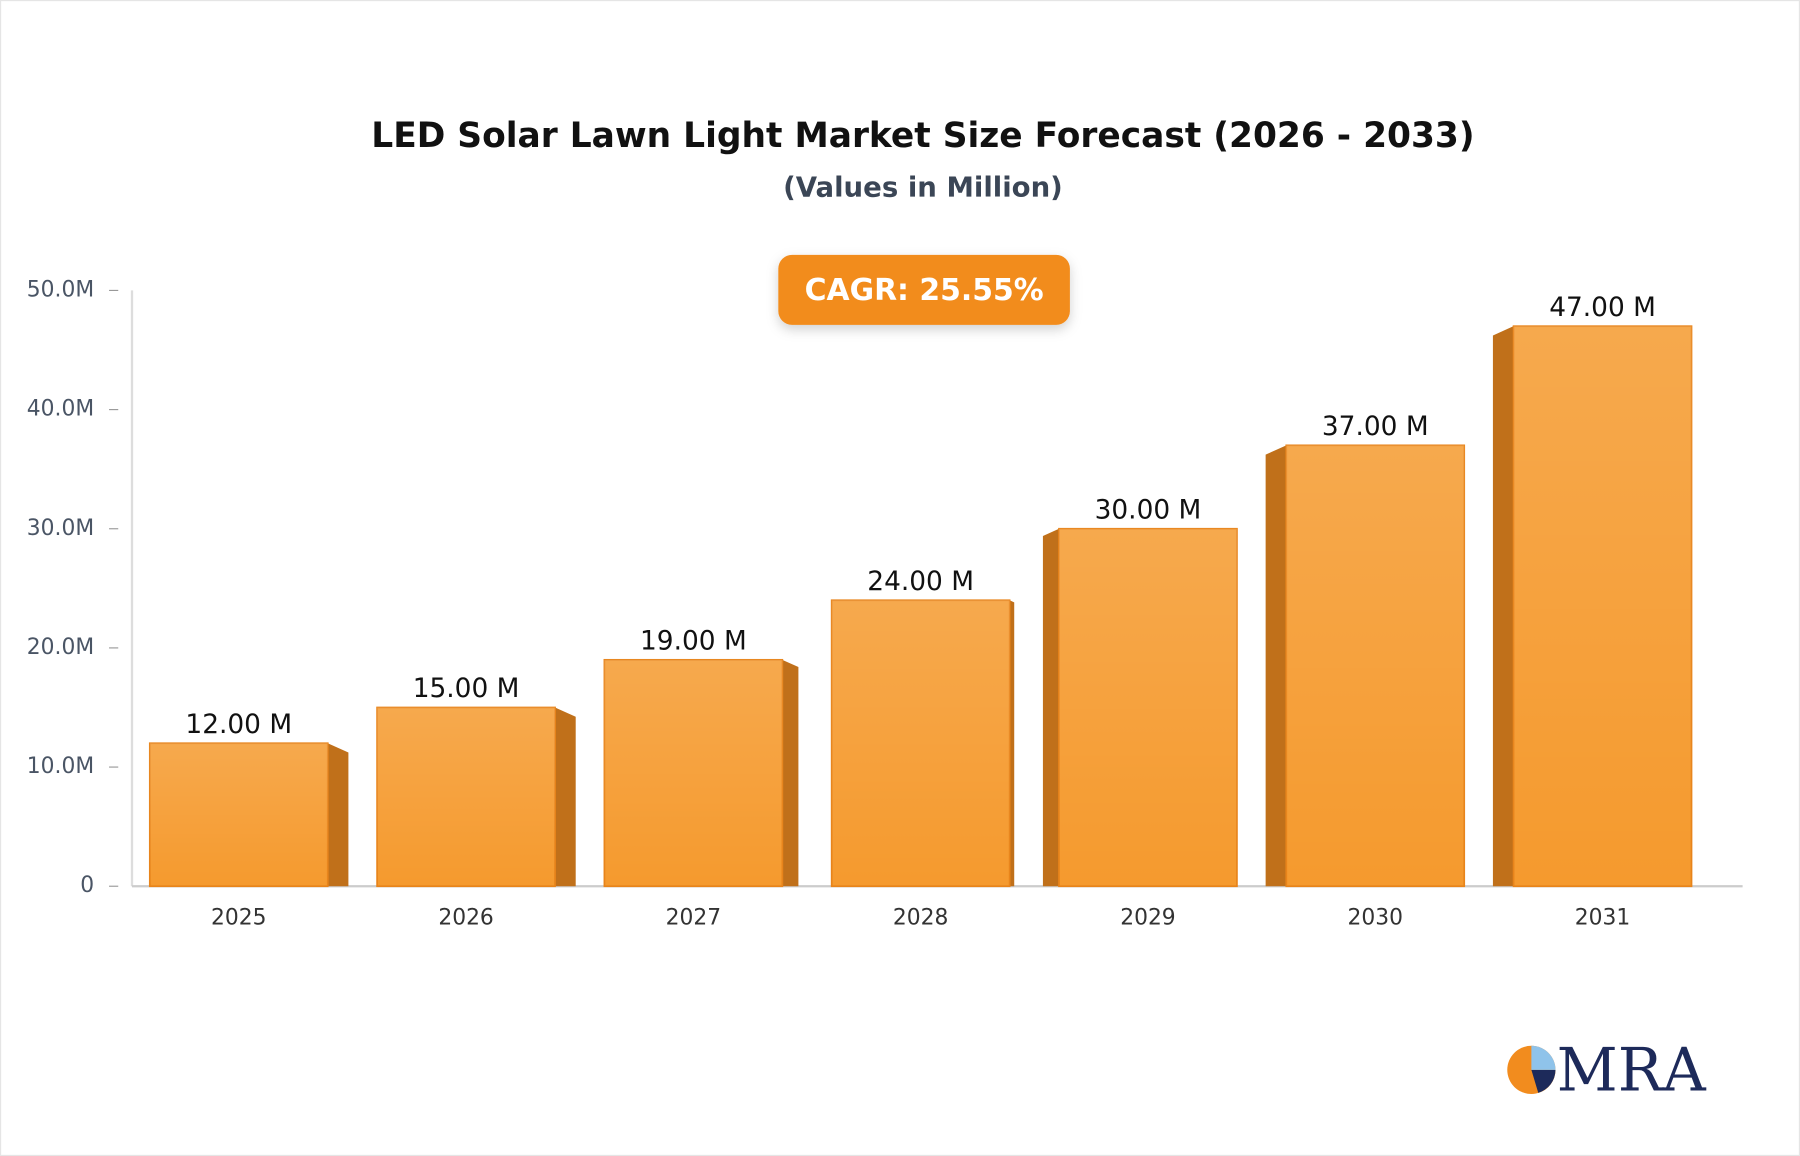 The width and height of the screenshot is (1800, 1156). I want to click on y-tick-label: 30.0M, so click(60, 528).